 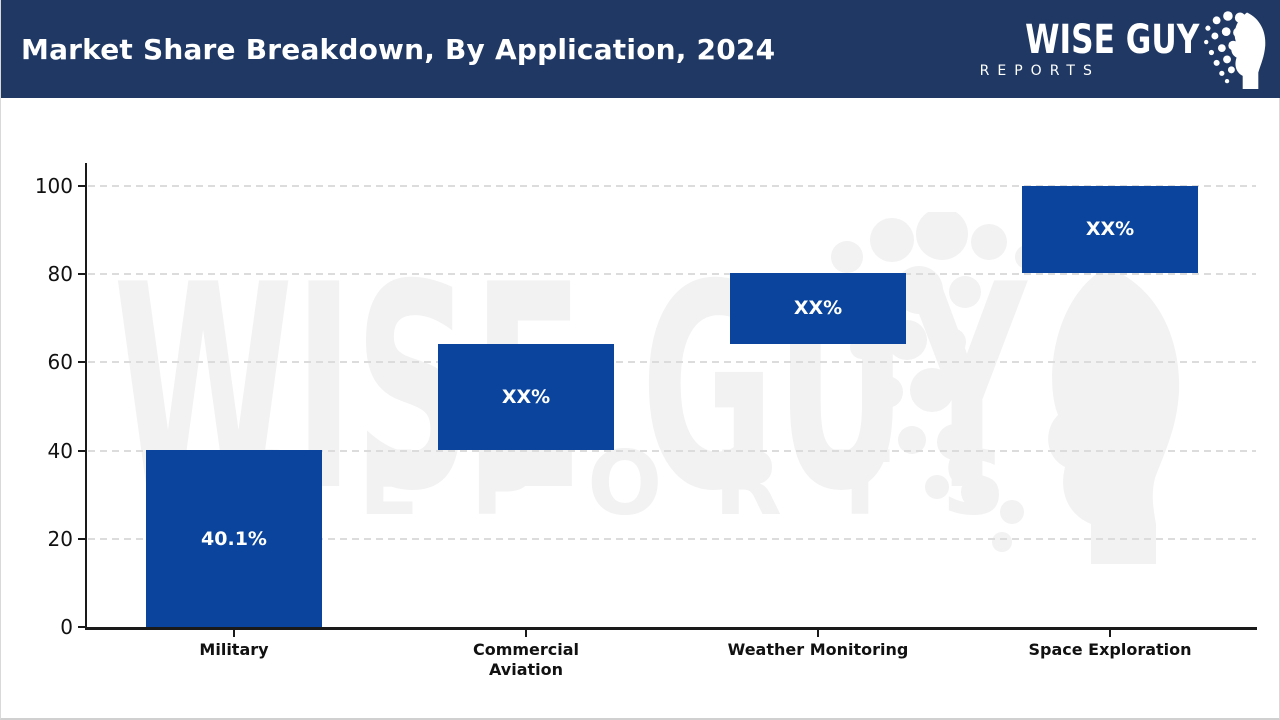 I want to click on x-category-label: Weather Monitoring, so click(x=818, y=650).